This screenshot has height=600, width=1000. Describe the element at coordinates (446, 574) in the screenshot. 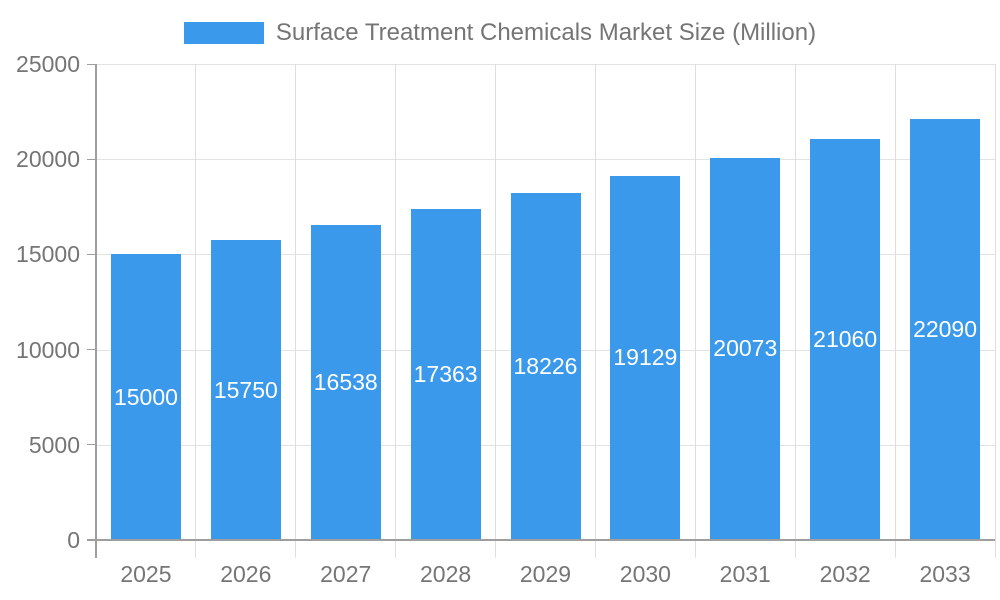

I see `x-axis-tick-label: 2028` at that location.